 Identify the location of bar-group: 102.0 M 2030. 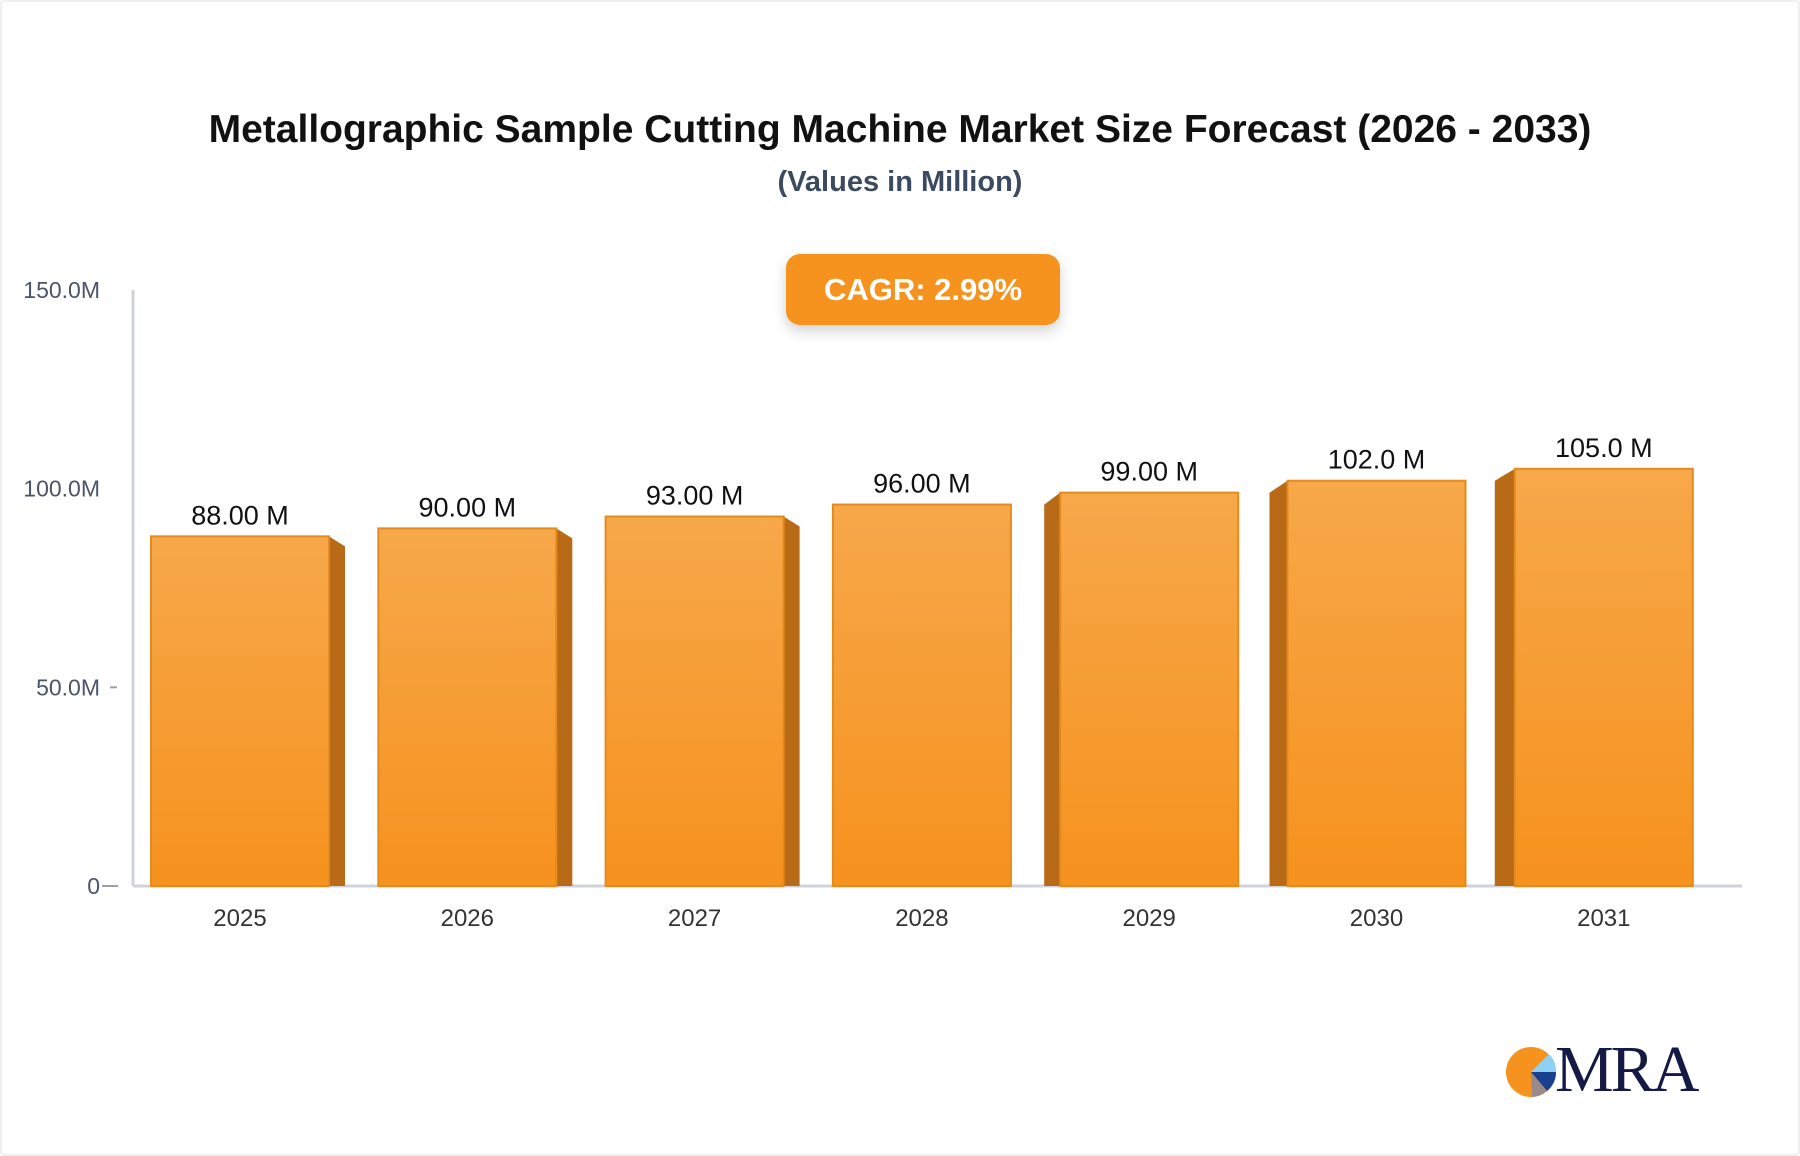
(1368, 688).